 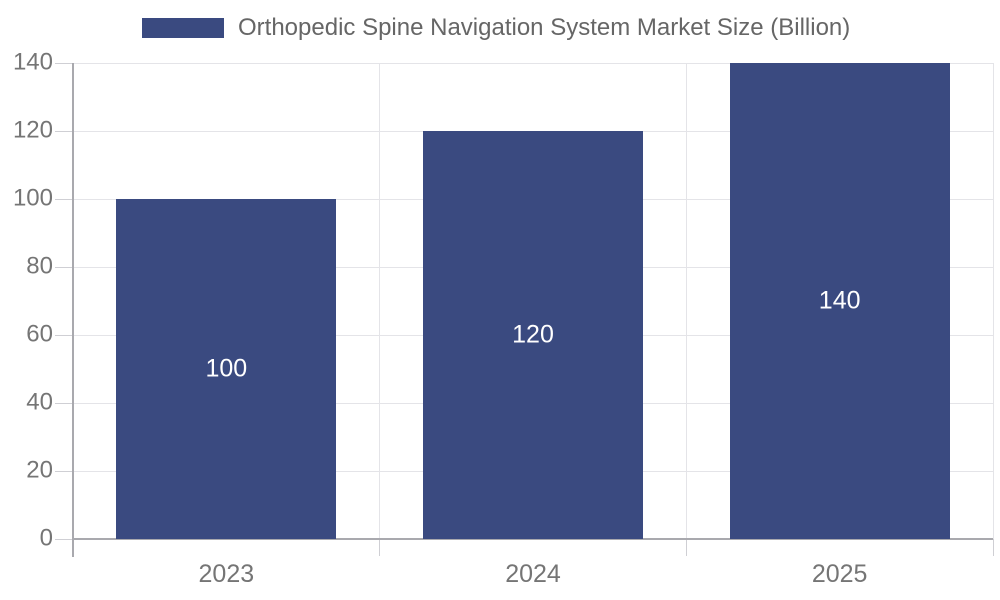 What do you see at coordinates (226, 574) in the screenshot?
I see `x-tick-label: 2023` at bounding box center [226, 574].